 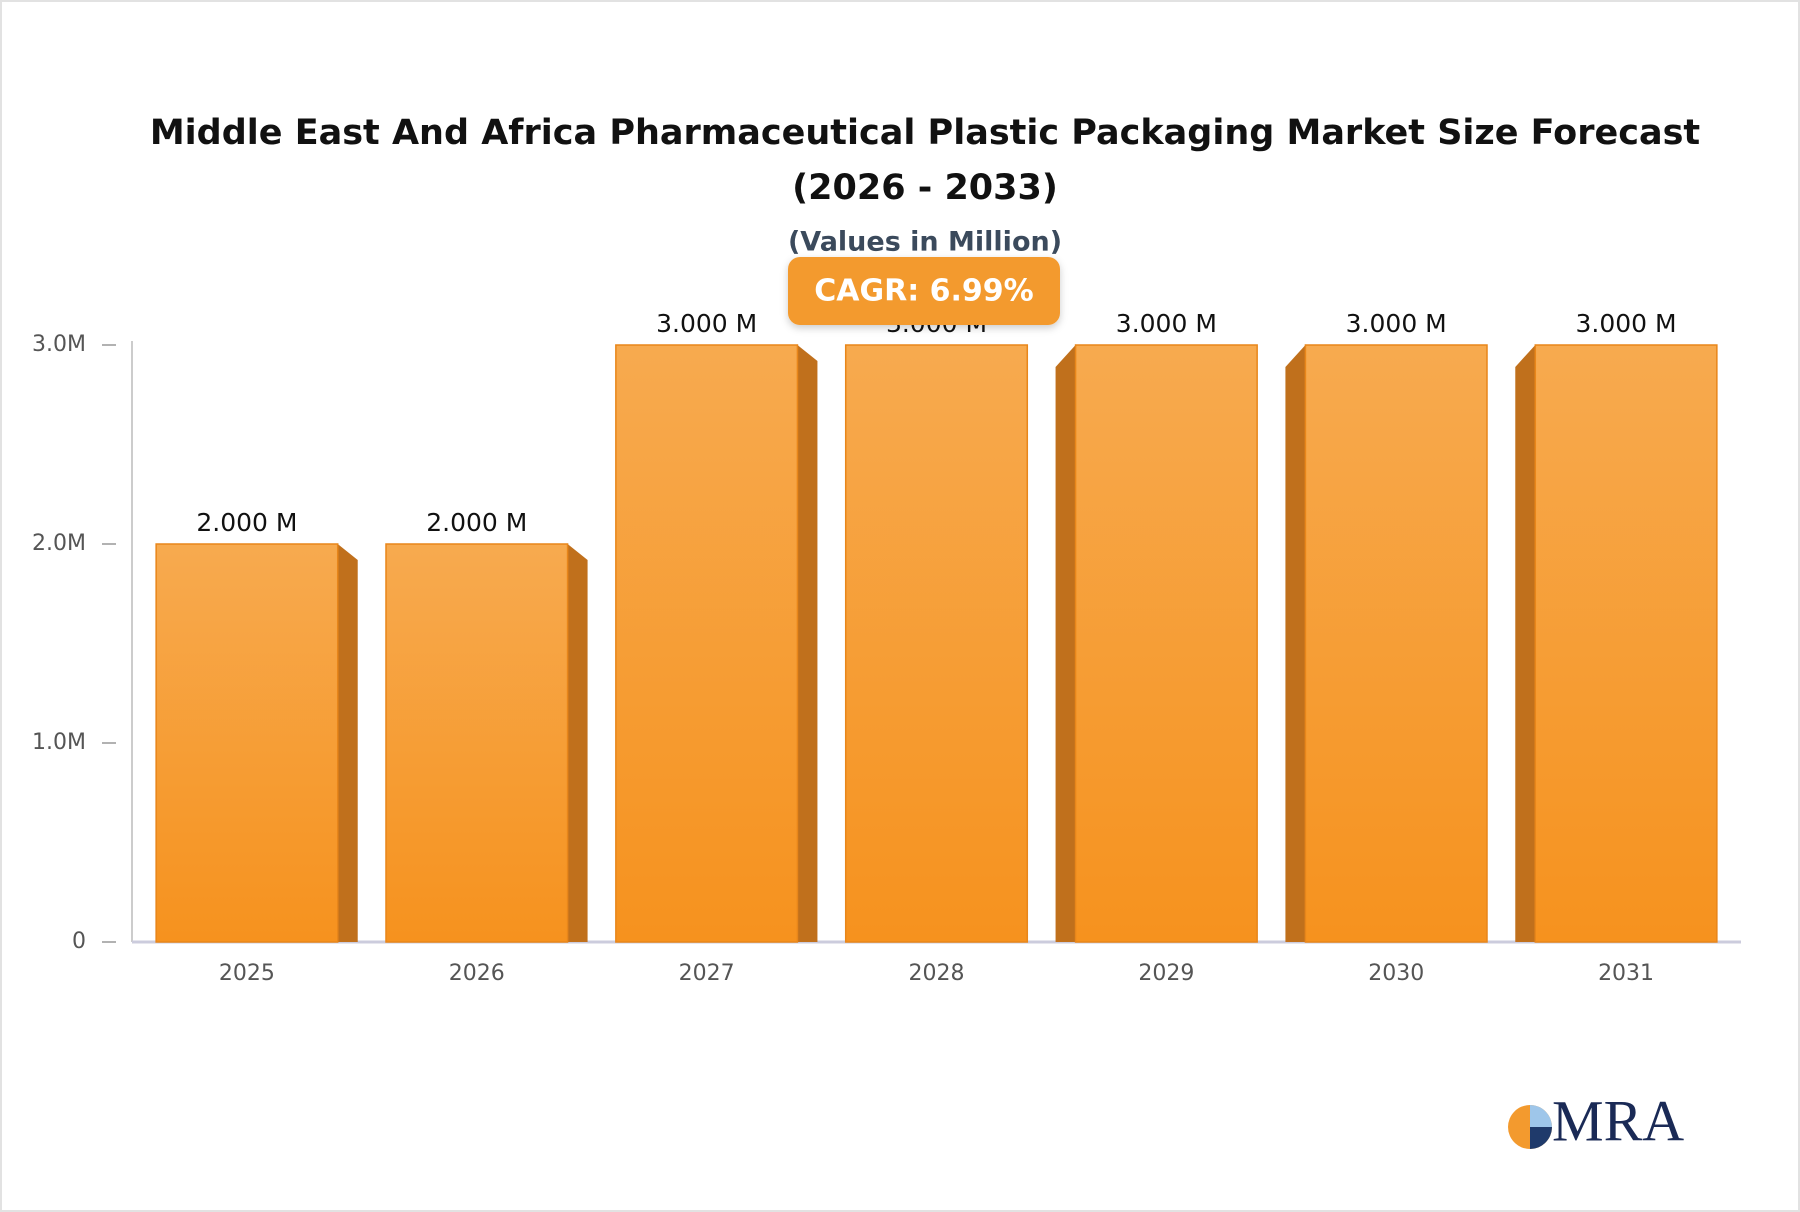 What do you see at coordinates (59, 344) in the screenshot?
I see `y-tick-label: 3.0M` at bounding box center [59, 344].